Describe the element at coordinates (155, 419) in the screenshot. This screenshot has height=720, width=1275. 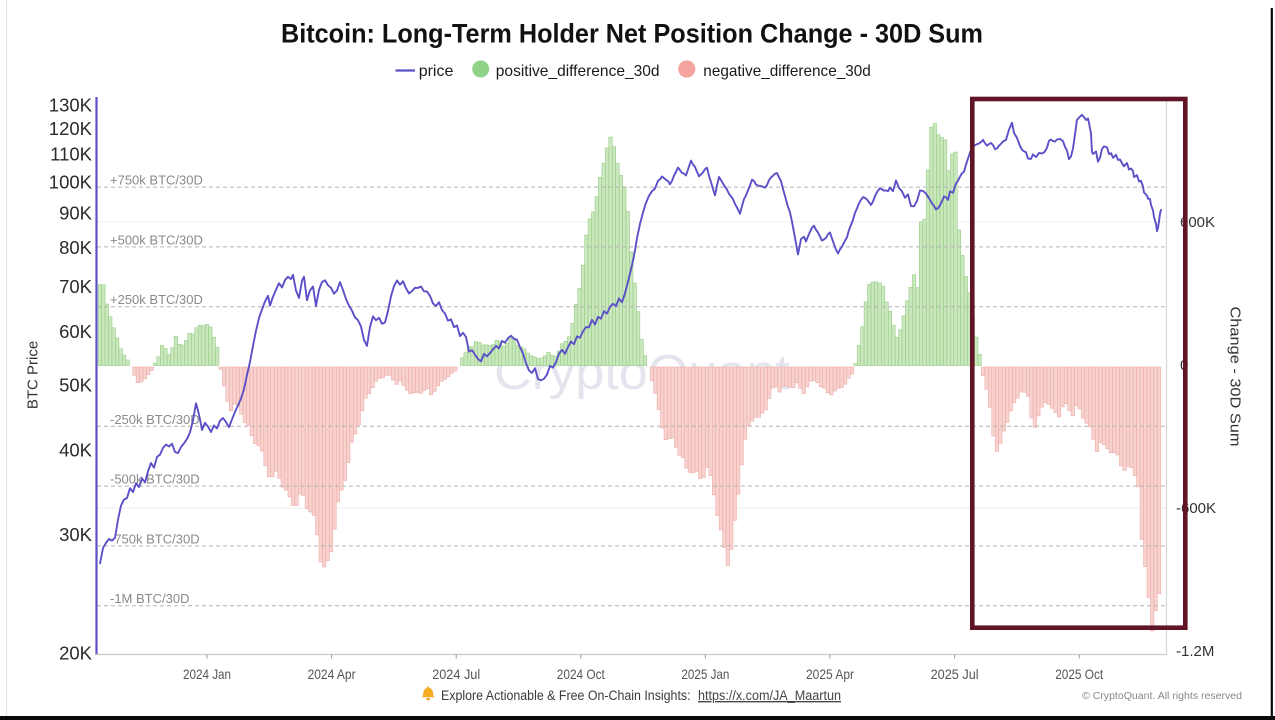
I see `svg-text: -250k BTC/30D` at that location.